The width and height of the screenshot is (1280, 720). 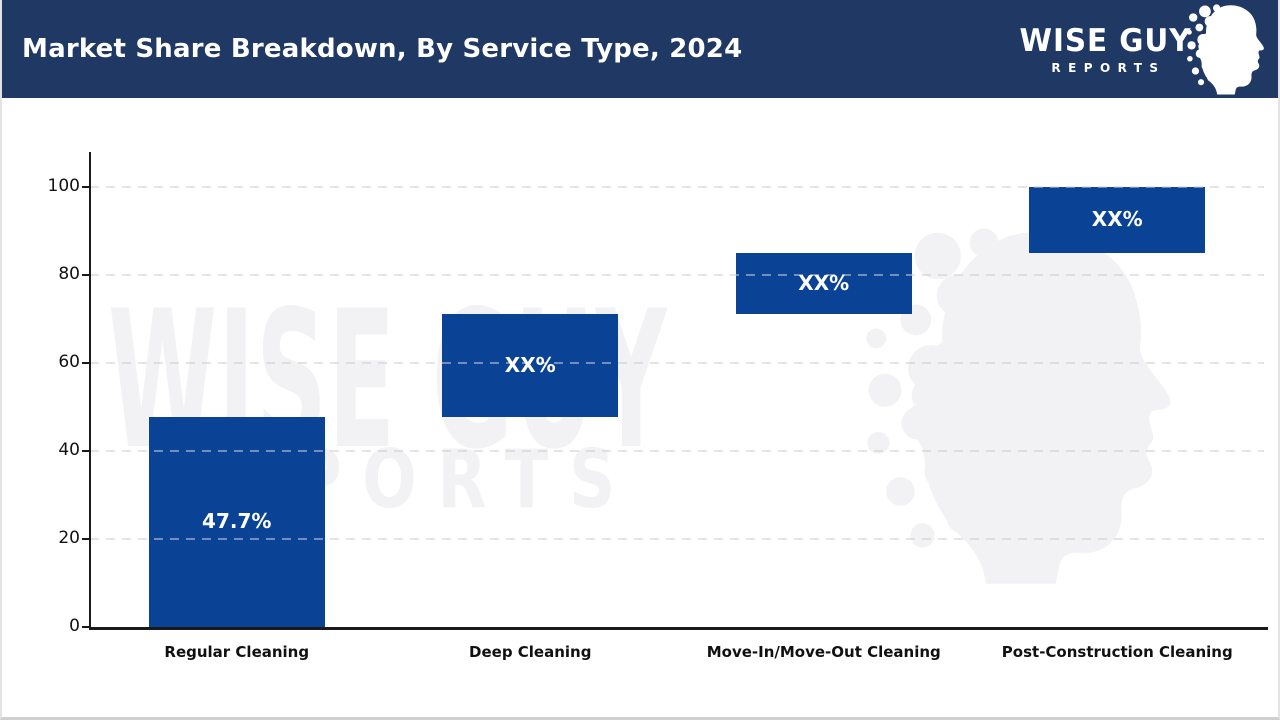 I want to click on y-tick-label: 0, so click(x=74, y=626).